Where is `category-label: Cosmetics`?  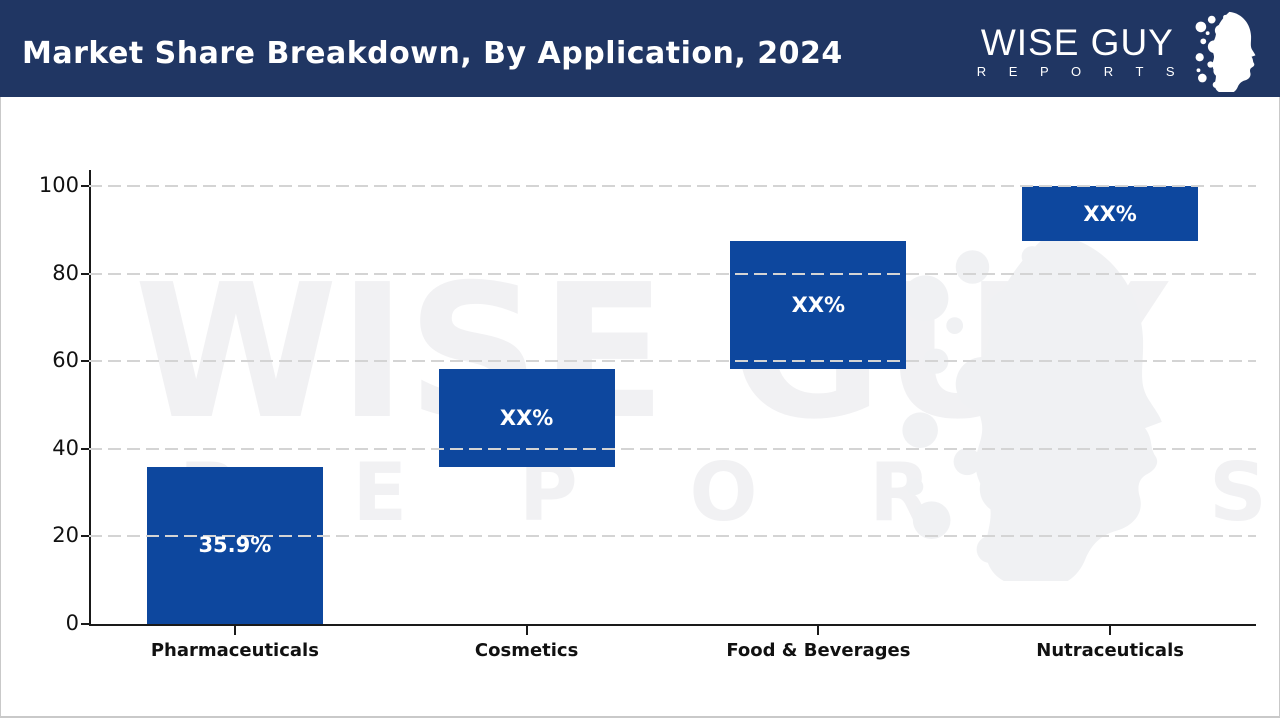 category-label: Cosmetics is located at coordinates (526, 650).